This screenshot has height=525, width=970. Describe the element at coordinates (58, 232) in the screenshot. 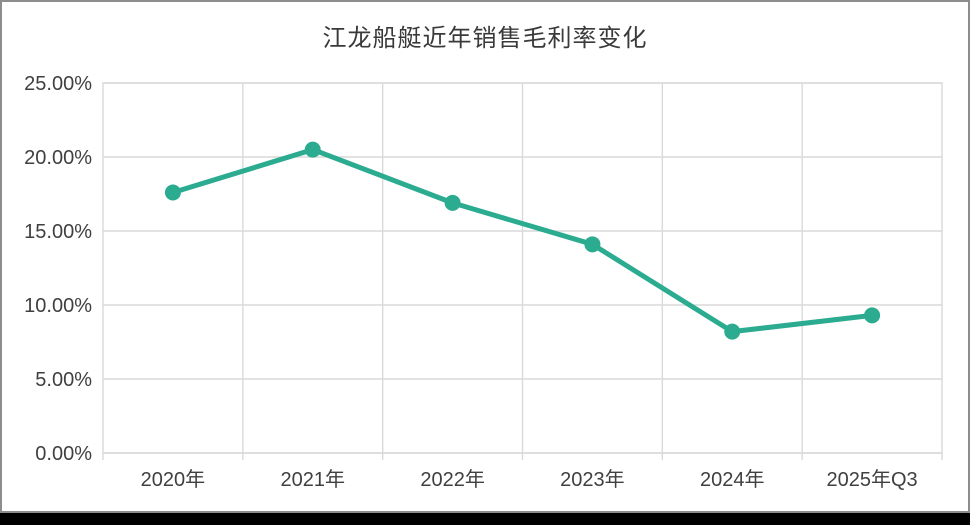

I see `y-tick-label: 15.00%` at that location.